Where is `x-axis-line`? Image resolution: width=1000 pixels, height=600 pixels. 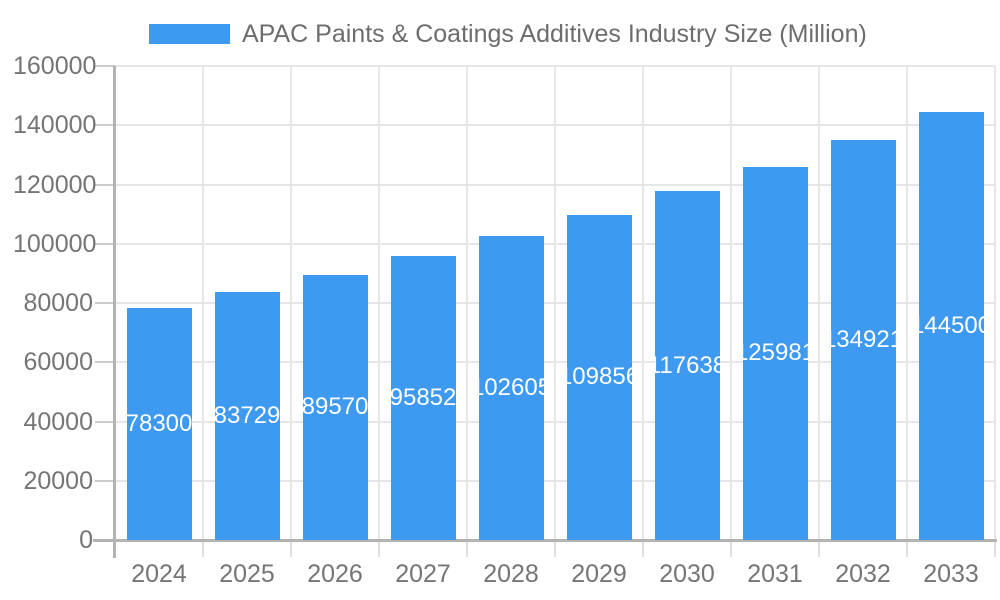 x-axis-line is located at coordinates (545, 540).